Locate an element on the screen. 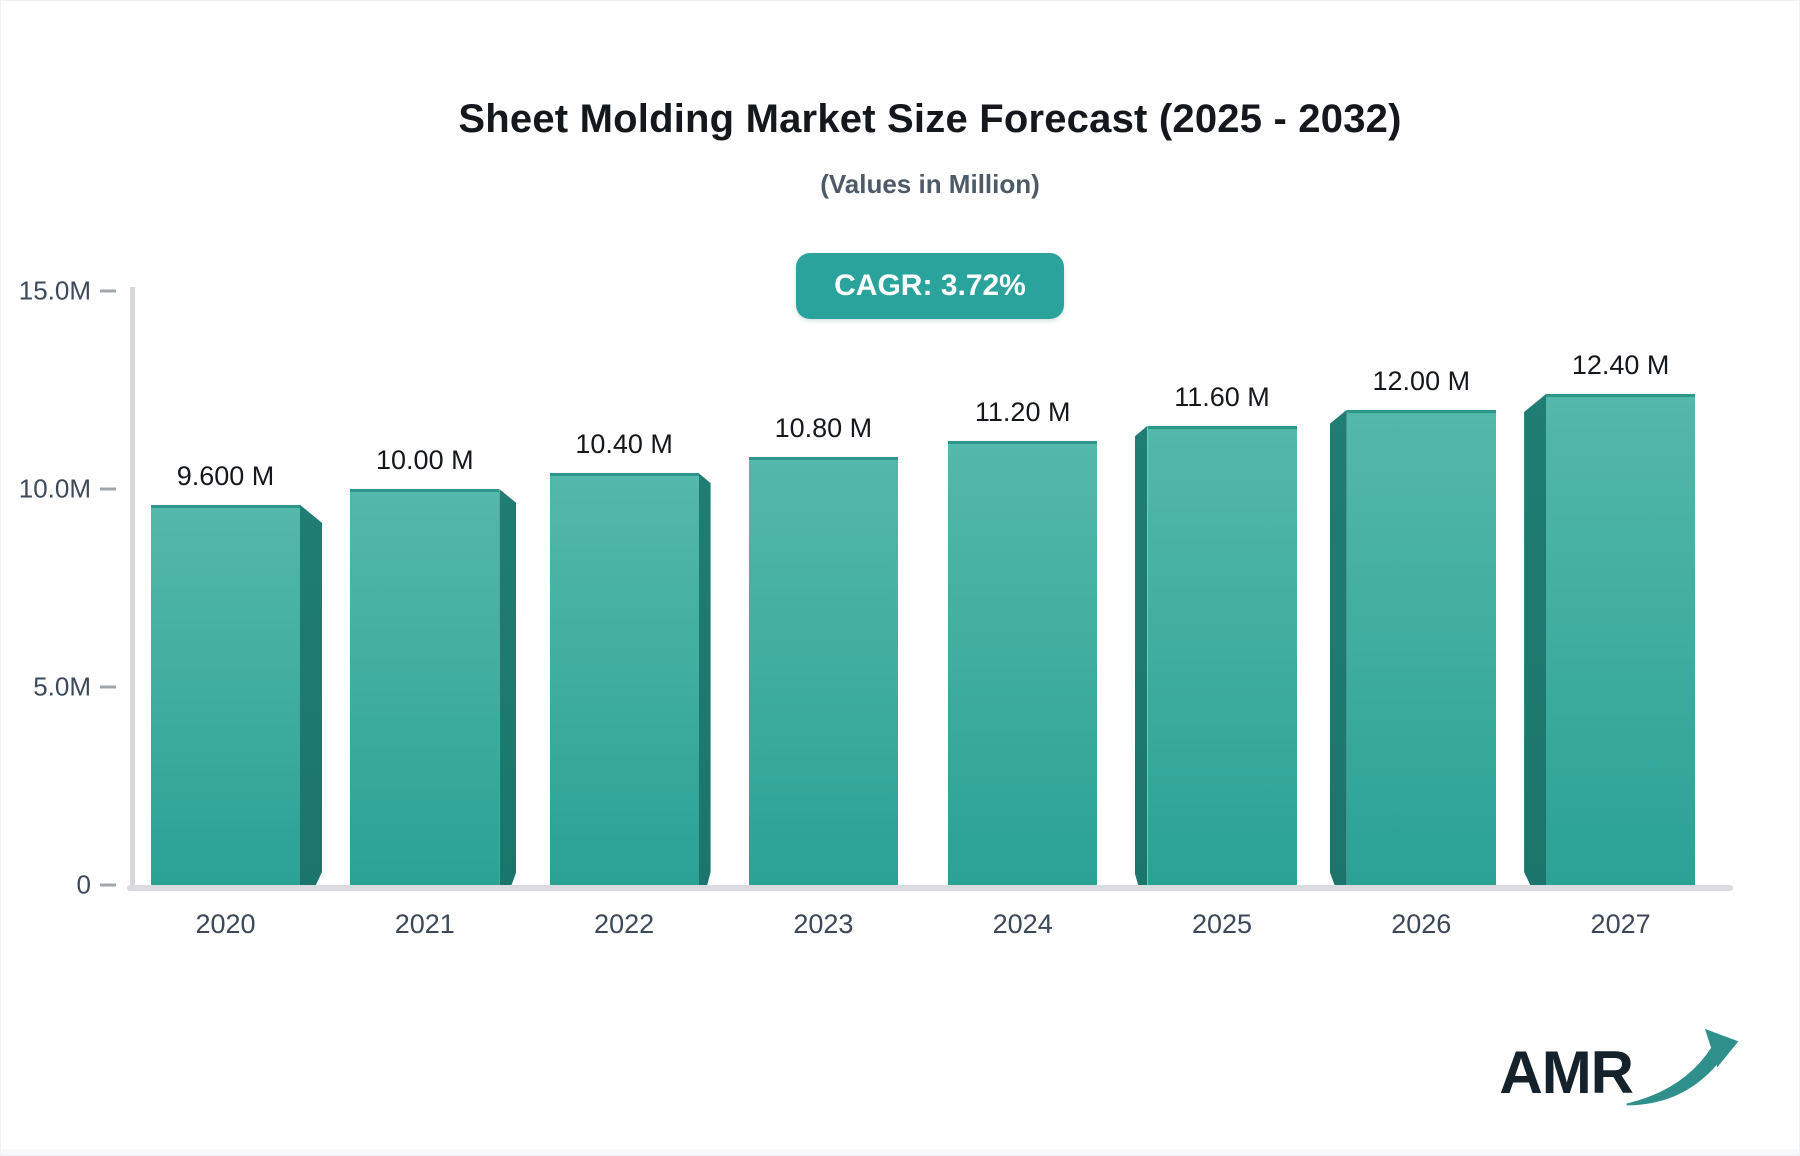 The height and width of the screenshot is (1156, 1800). bar-value-label: 11.20 M is located at coordinates (1022, 412).